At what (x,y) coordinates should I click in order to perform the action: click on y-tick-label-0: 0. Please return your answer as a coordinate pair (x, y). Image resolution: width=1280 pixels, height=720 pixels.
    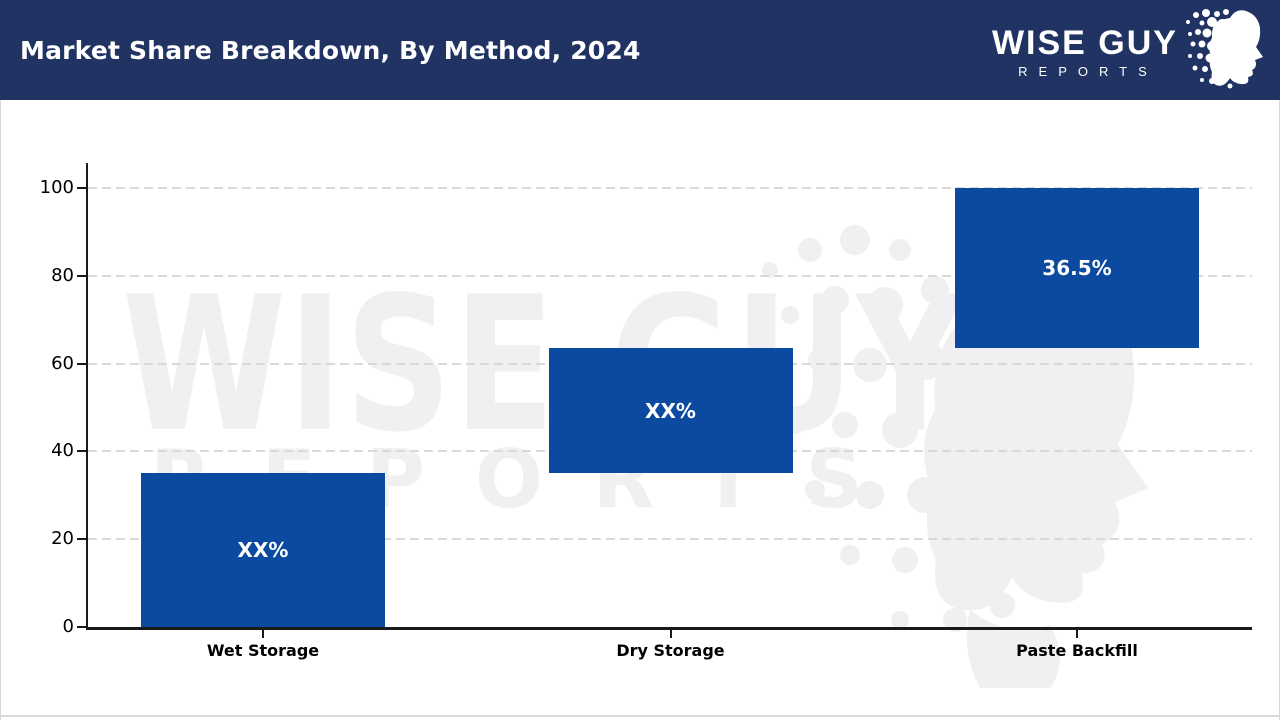
    Looking at the image, I should click on (68, 626).